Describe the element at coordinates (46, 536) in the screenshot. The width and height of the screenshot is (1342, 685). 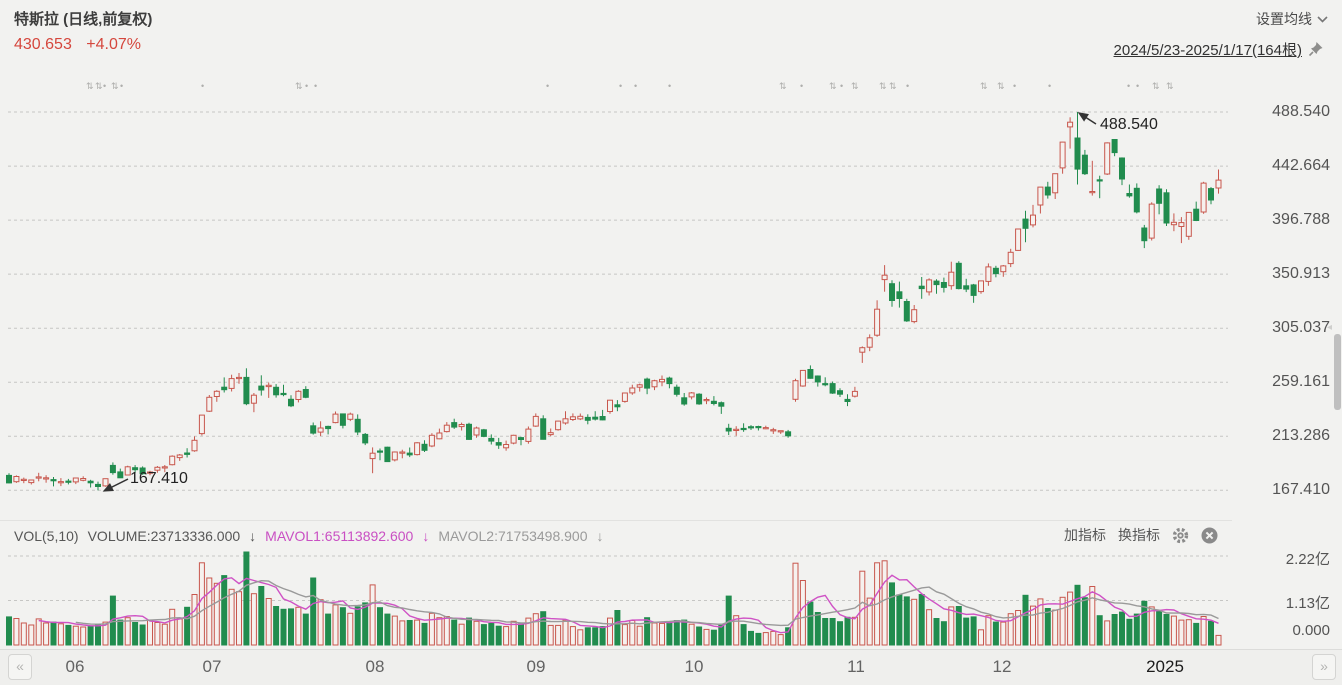
I see `vol-indicator-label: VOL(5,10)` at that location.